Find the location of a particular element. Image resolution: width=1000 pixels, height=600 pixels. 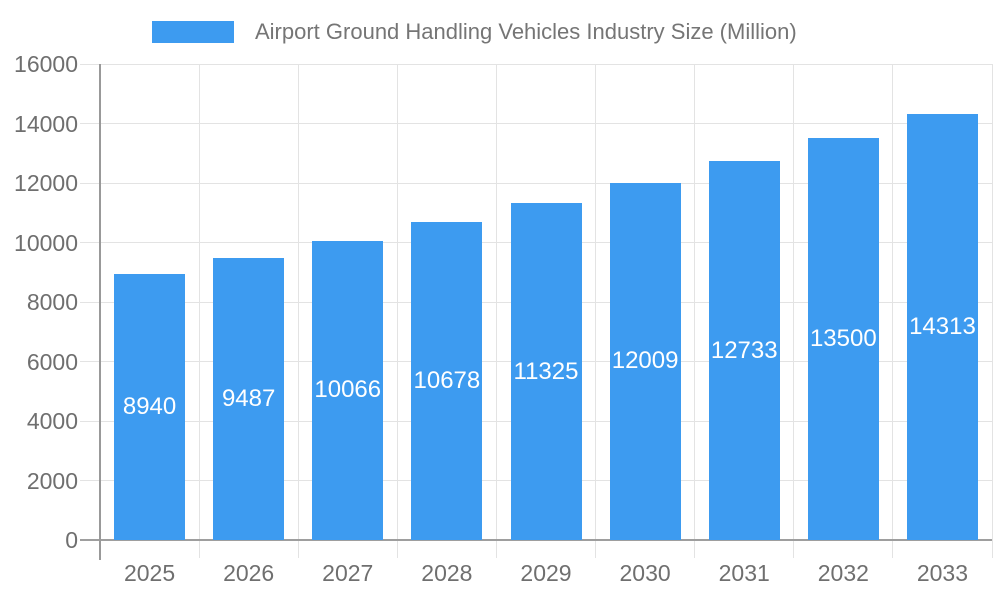

y-axis-tick-label: 0 is located at coordinates (71, 540).